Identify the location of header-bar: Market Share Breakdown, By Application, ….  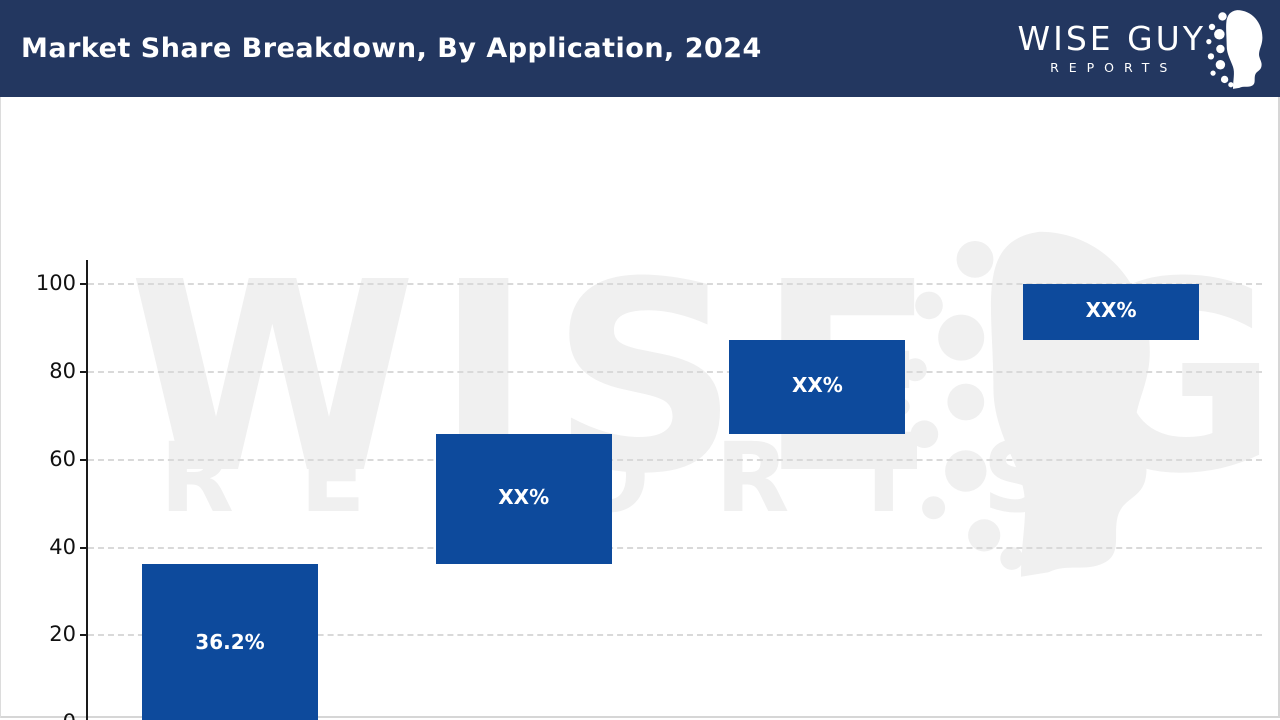
(640, 48).